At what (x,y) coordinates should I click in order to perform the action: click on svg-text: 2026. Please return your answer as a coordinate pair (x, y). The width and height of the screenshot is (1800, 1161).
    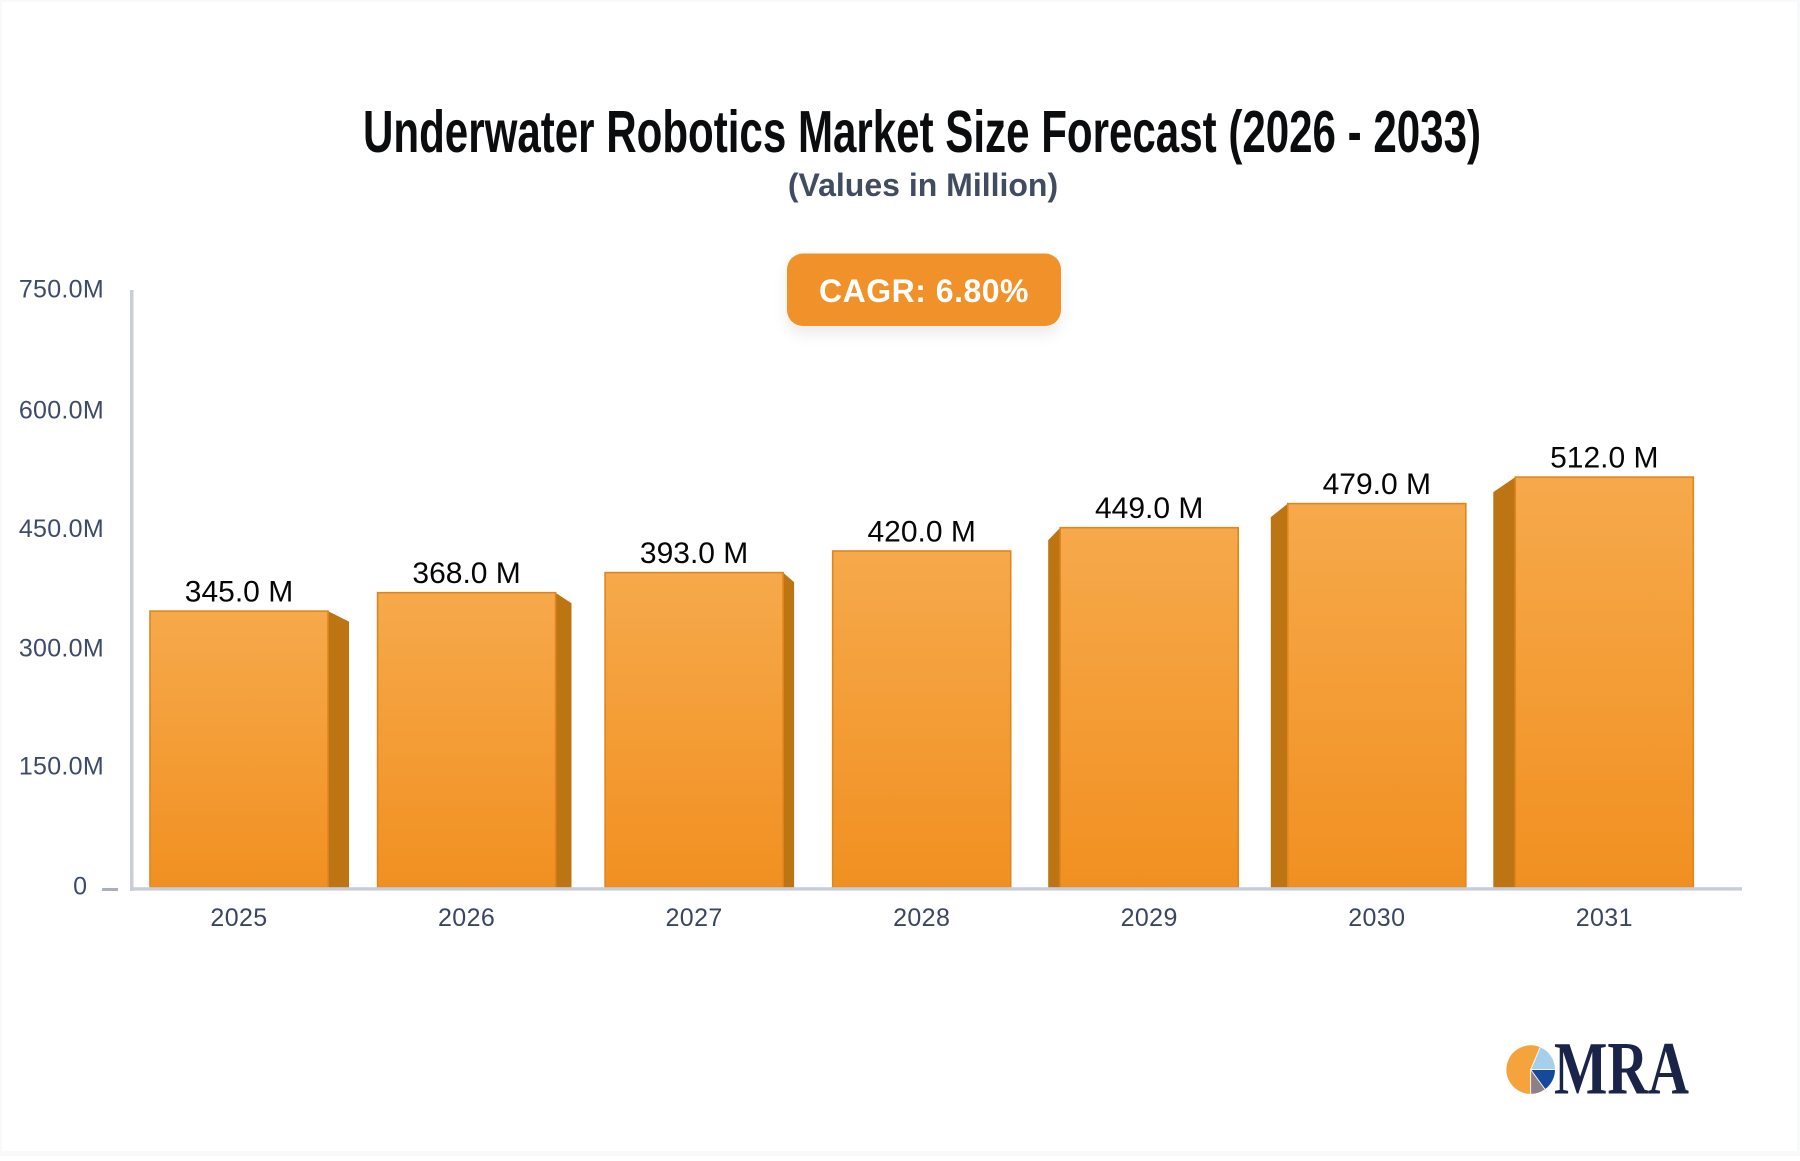
    Looking at the image, I should click on (466, 918).